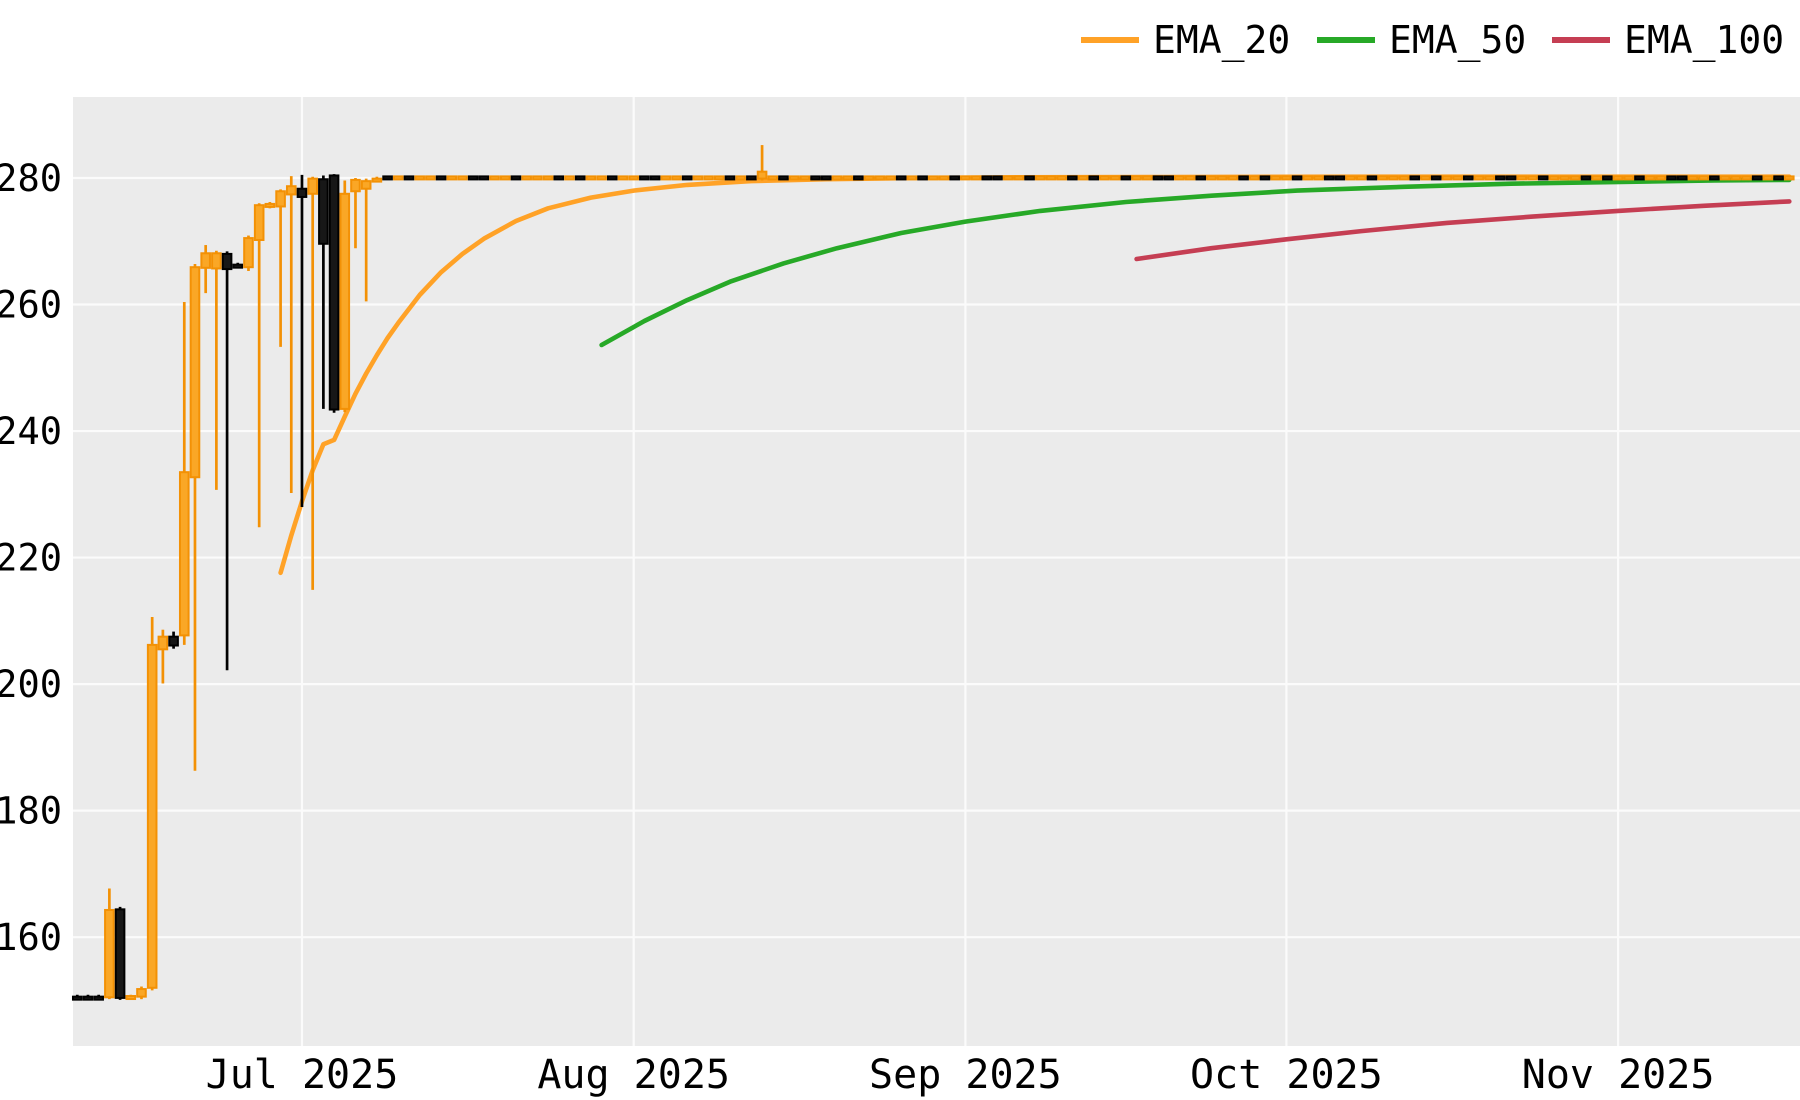  Describe the element at coordinates (31, 811) in the screenshot. I see `y-tick-label: 180` at that location.